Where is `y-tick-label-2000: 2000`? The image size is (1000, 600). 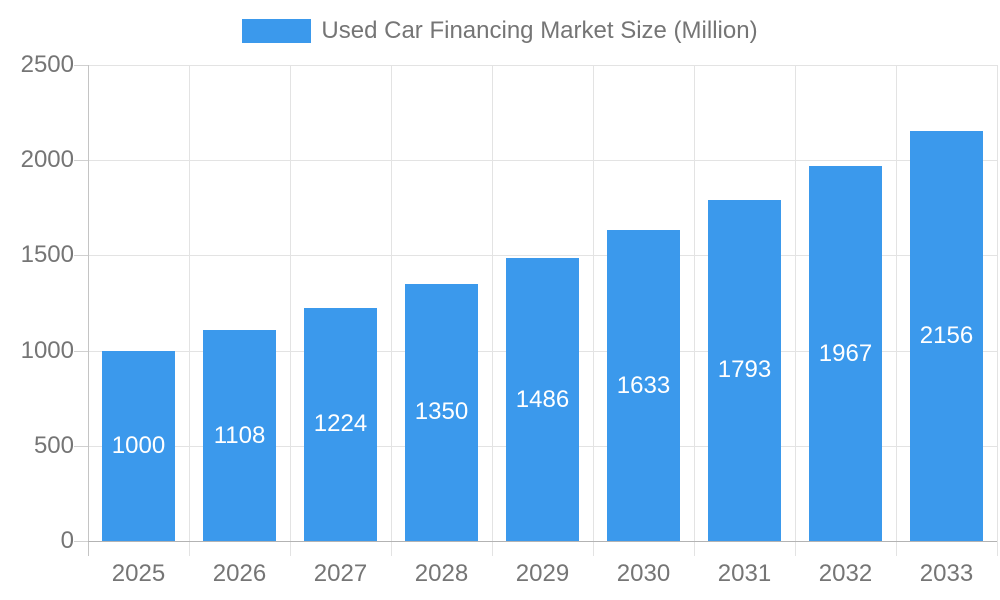
y-tick-label-2000: 2000 is located at coordinates (47, 160).